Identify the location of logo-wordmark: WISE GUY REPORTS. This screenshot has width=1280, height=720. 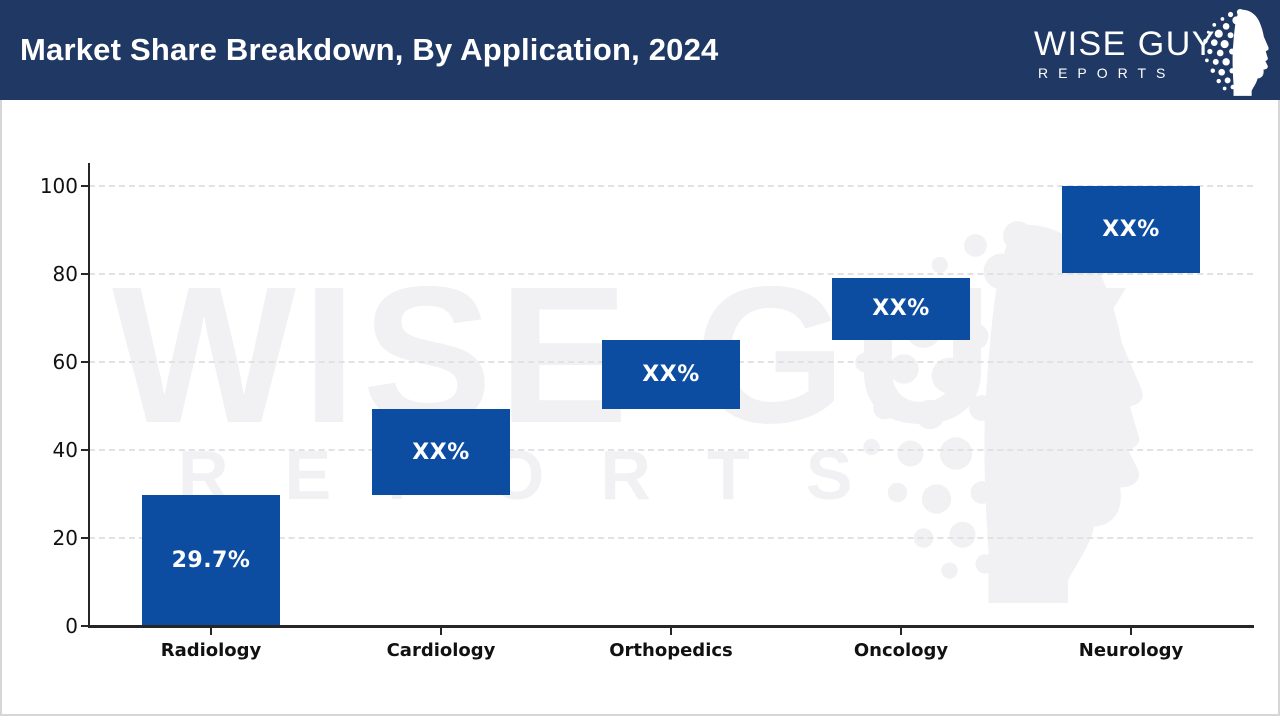
(1125, 54).